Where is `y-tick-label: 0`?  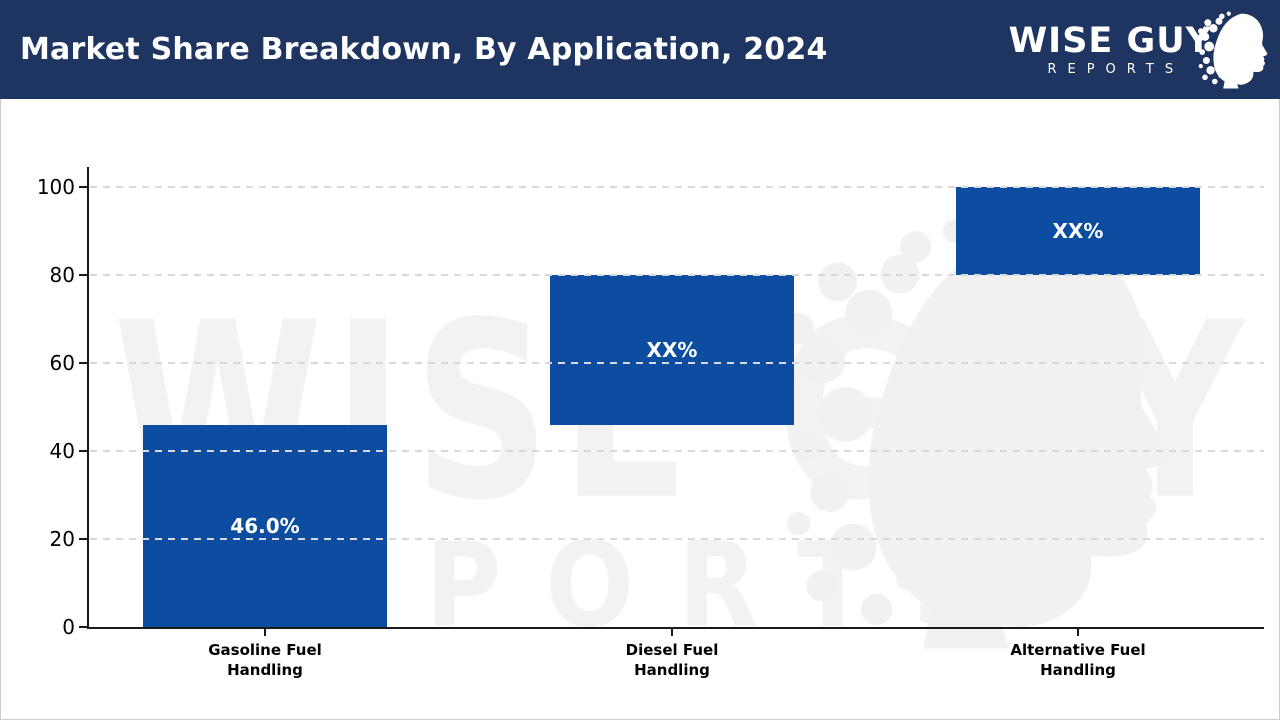
y-tick-label: 0 is located at coordinates (68, 627).